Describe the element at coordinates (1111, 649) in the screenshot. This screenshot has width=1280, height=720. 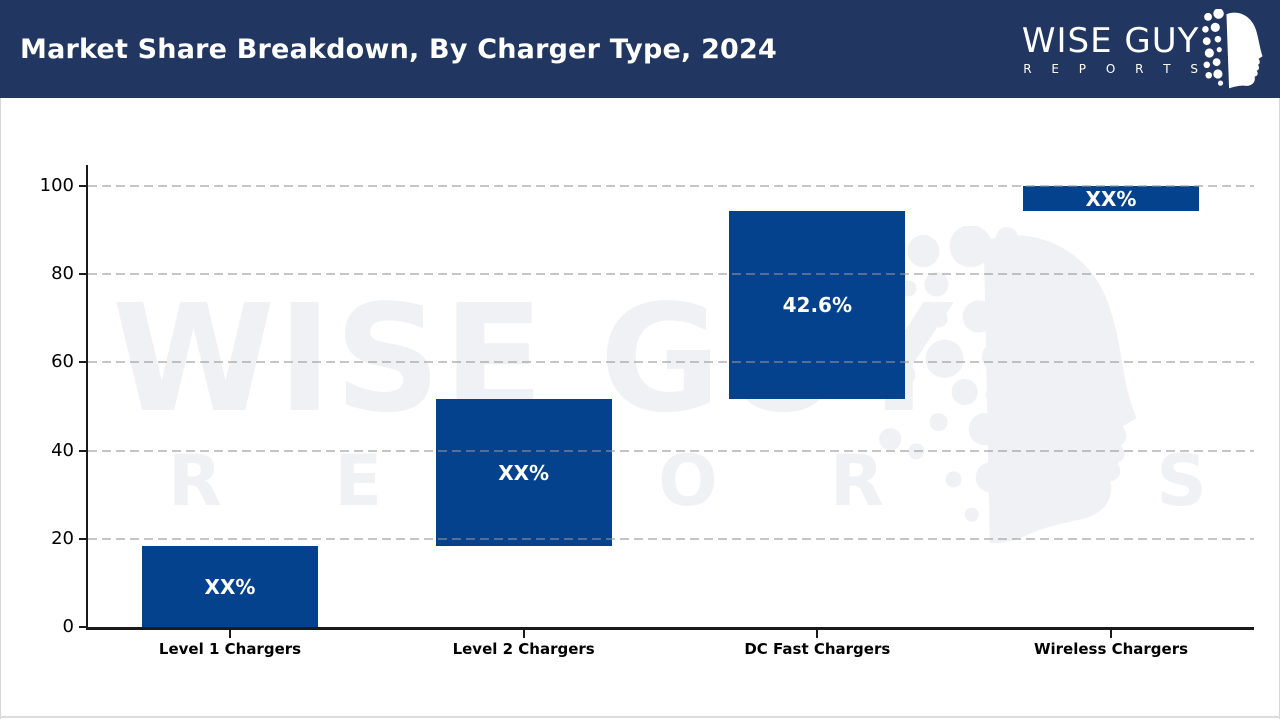
I see `x-axis-category-label: Wireless Chargers` at that location.